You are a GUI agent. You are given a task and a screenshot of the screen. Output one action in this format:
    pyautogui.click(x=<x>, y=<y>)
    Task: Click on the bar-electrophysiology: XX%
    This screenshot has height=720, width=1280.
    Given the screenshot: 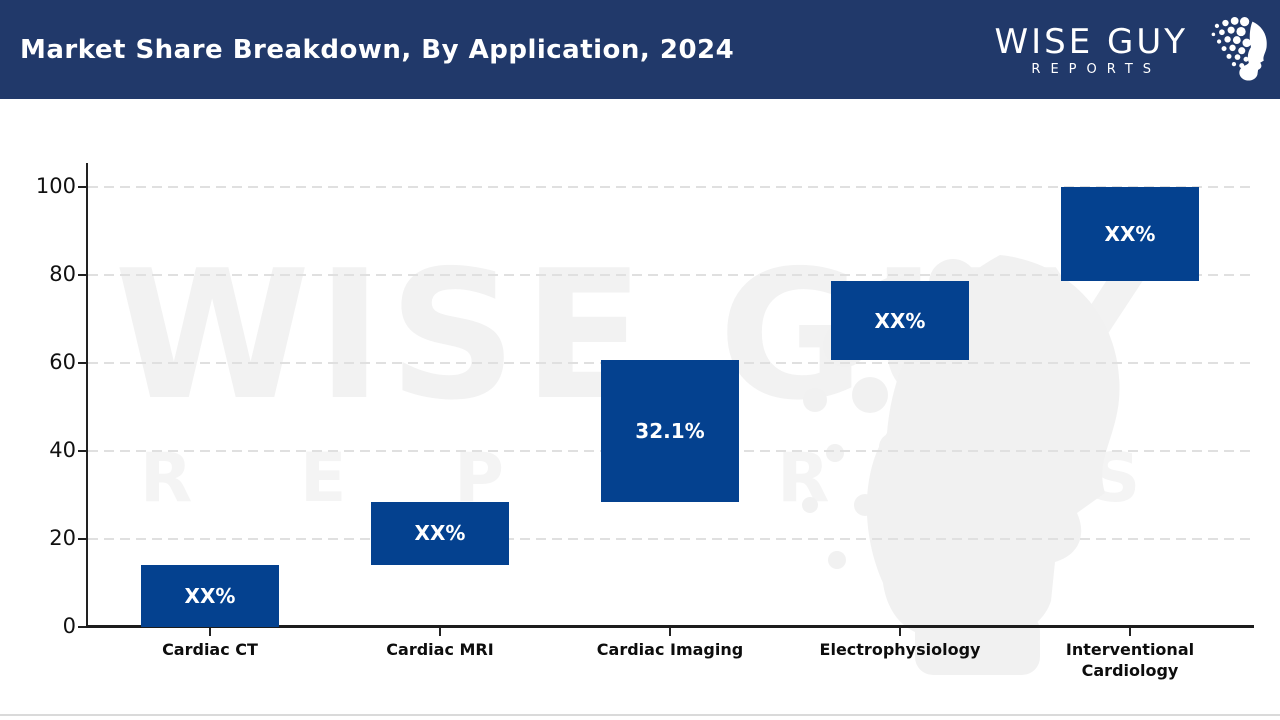 What is the action you would take?
    pyautogui.click(x=900, y=321)
    